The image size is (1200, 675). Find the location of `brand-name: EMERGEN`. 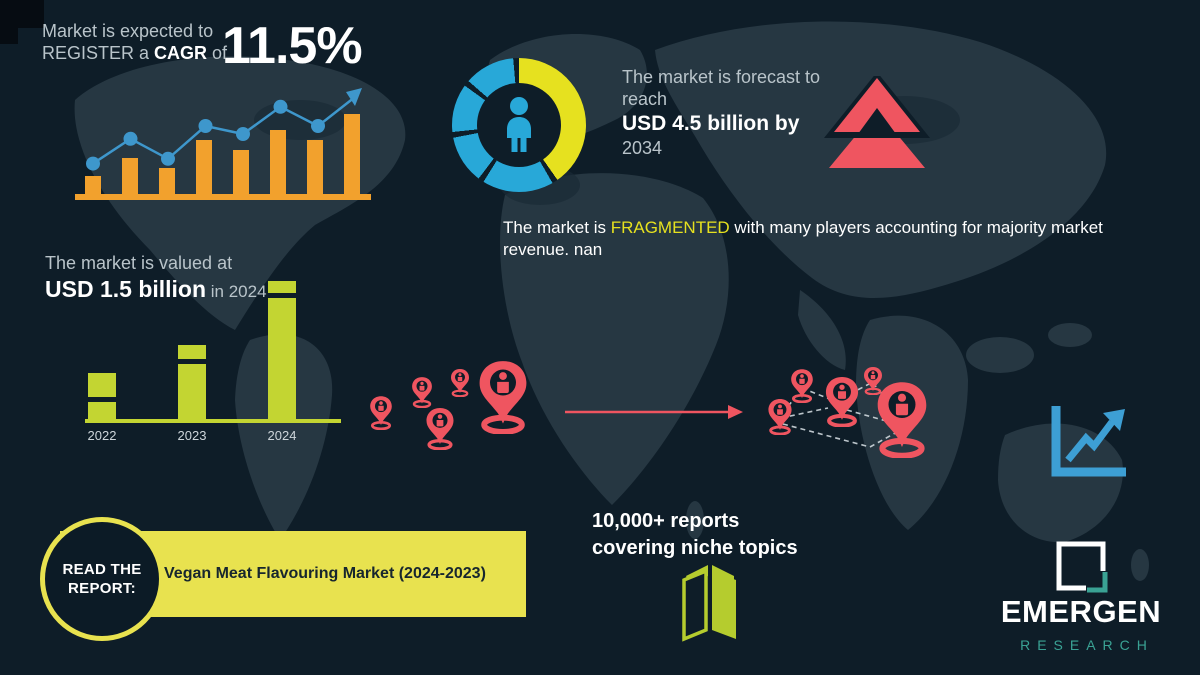

brand-name: EMERGEN is located at coordinates (1081, 611).